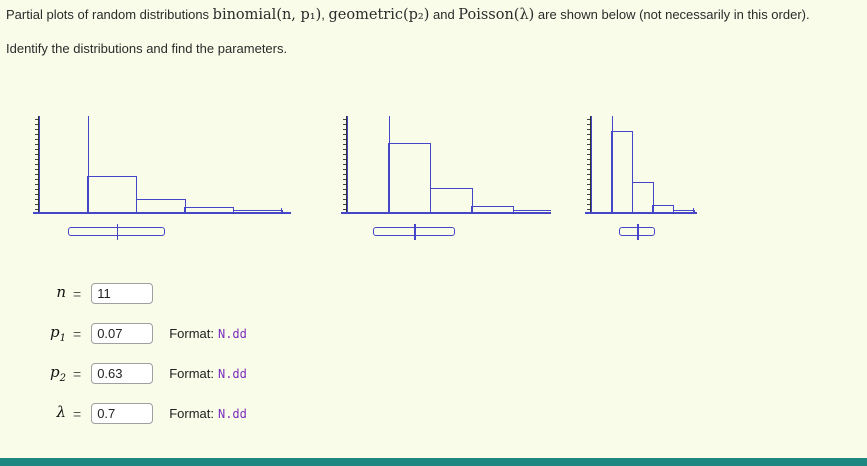 Image resolution: width=867 pixels, height=466 pixels. Describe the element at coordinates (641, 165) in the screenshot. I see `plot-area-3: 0.450 0 0` at that location.